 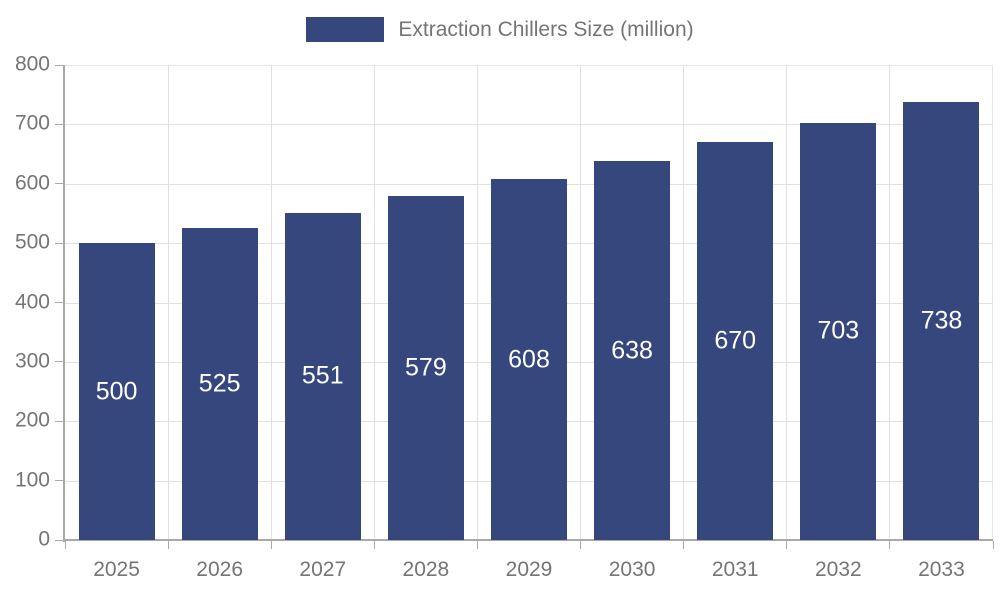 What do you see at coordinates (426, 569) in the screenshot?
I see `x-tick-label: 2028` at bounding box center [426, 569].